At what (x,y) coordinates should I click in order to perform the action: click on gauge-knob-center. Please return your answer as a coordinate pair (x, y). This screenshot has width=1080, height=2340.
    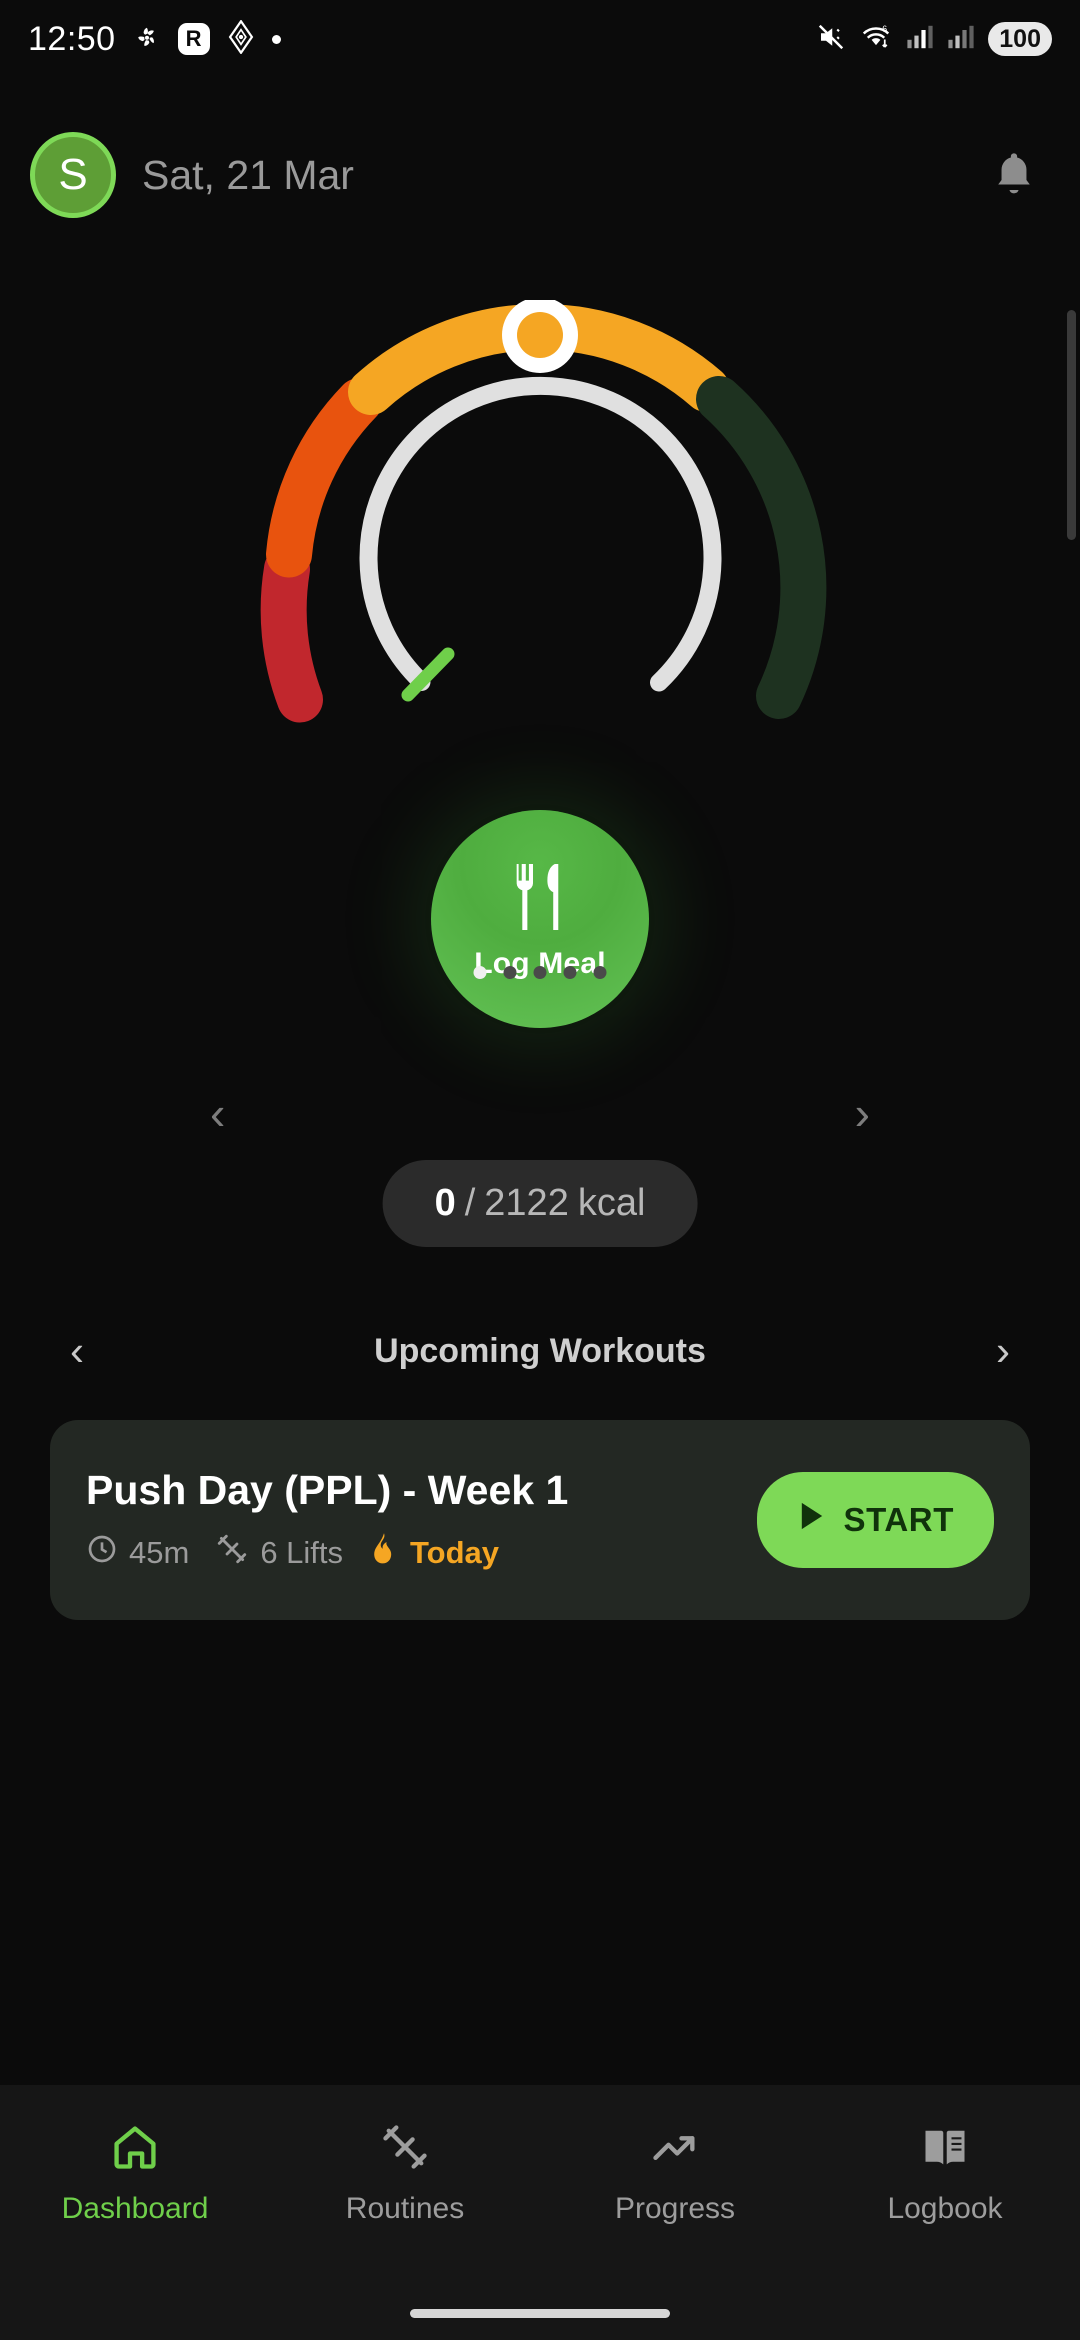
    Looking at the image, I should click on (540, 335).